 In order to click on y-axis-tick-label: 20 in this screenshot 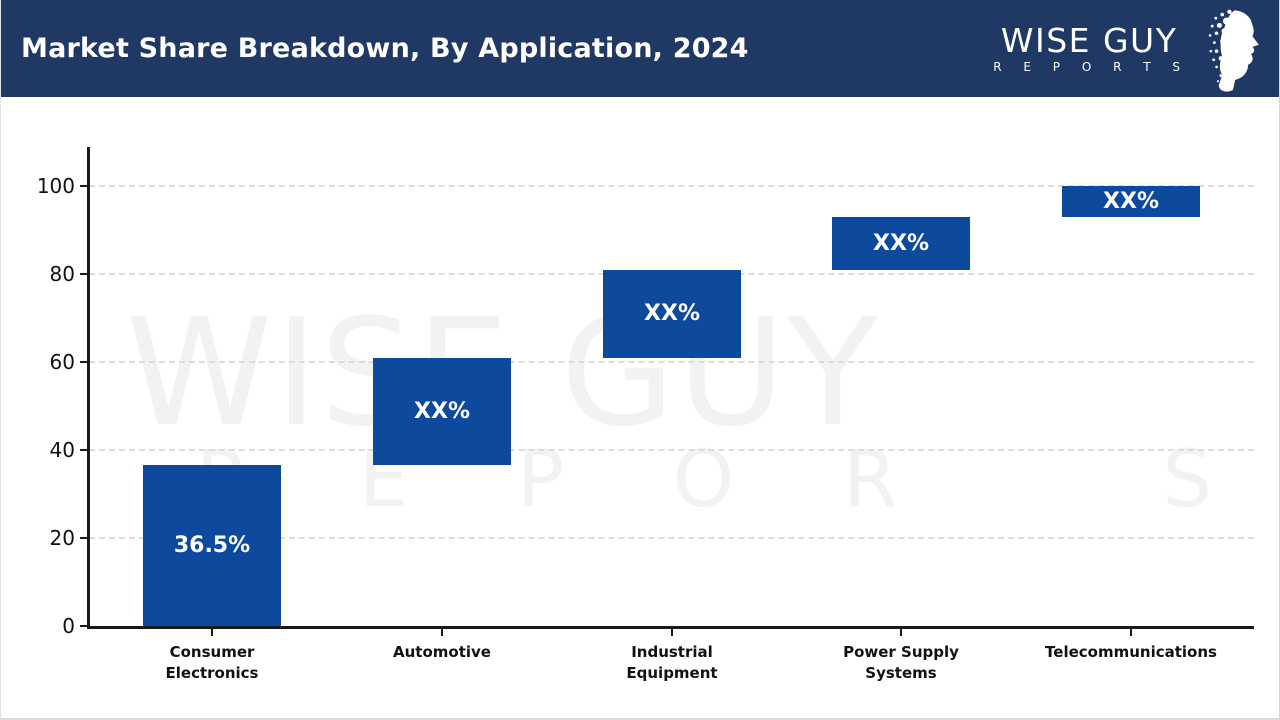, I will do `click(62, 538)`.